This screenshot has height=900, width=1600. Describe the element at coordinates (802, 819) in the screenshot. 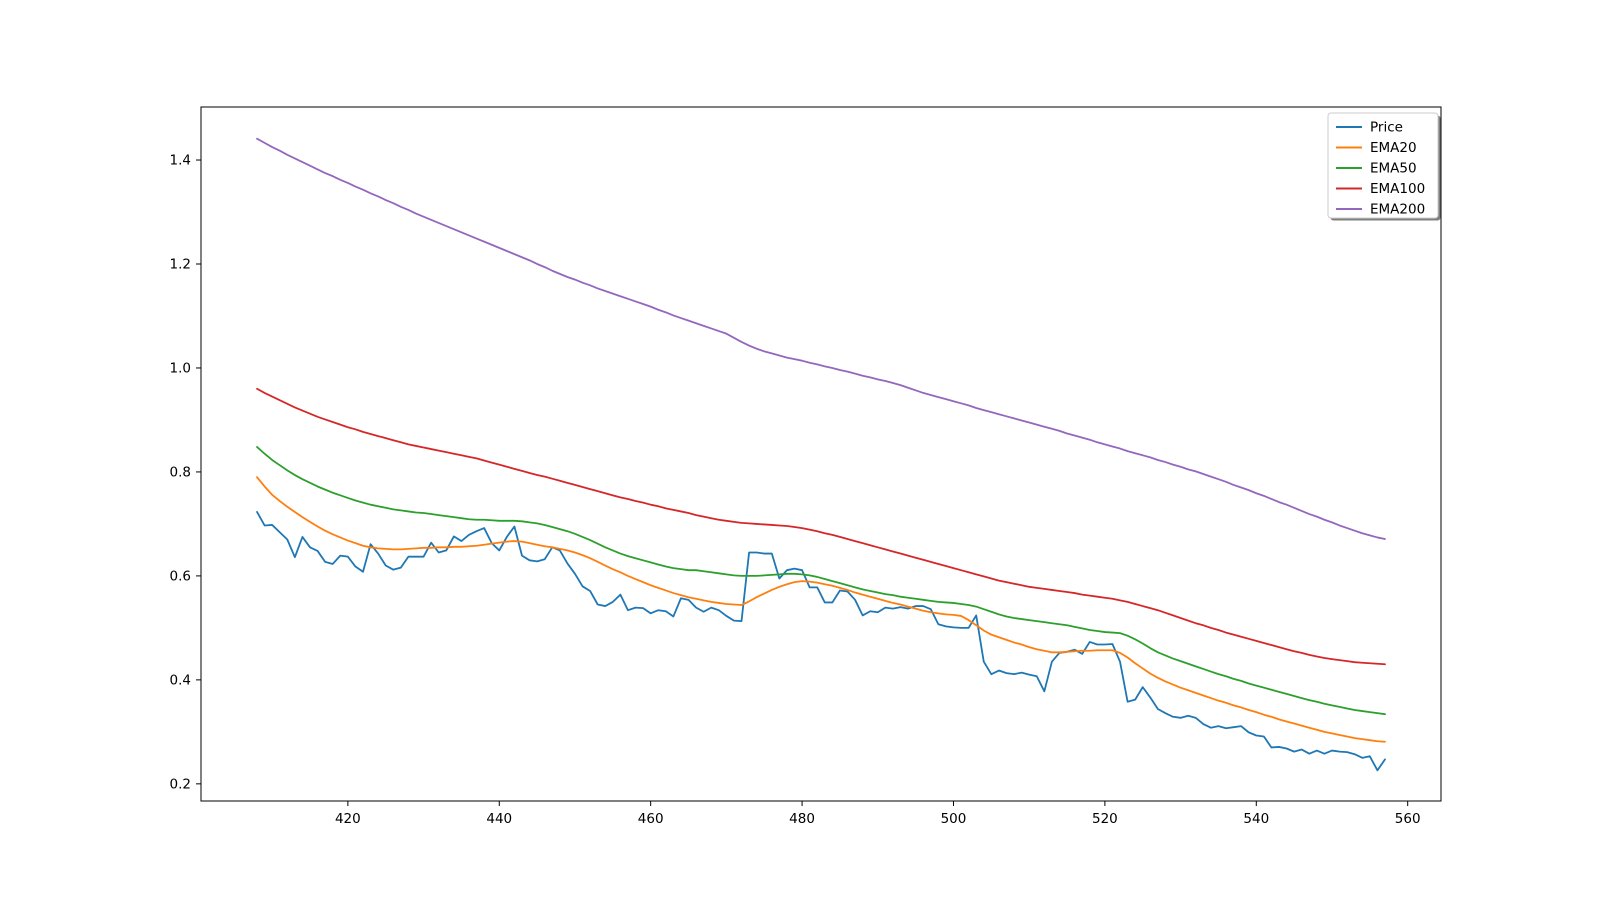

I see `x-tick-label: 480` at that location.